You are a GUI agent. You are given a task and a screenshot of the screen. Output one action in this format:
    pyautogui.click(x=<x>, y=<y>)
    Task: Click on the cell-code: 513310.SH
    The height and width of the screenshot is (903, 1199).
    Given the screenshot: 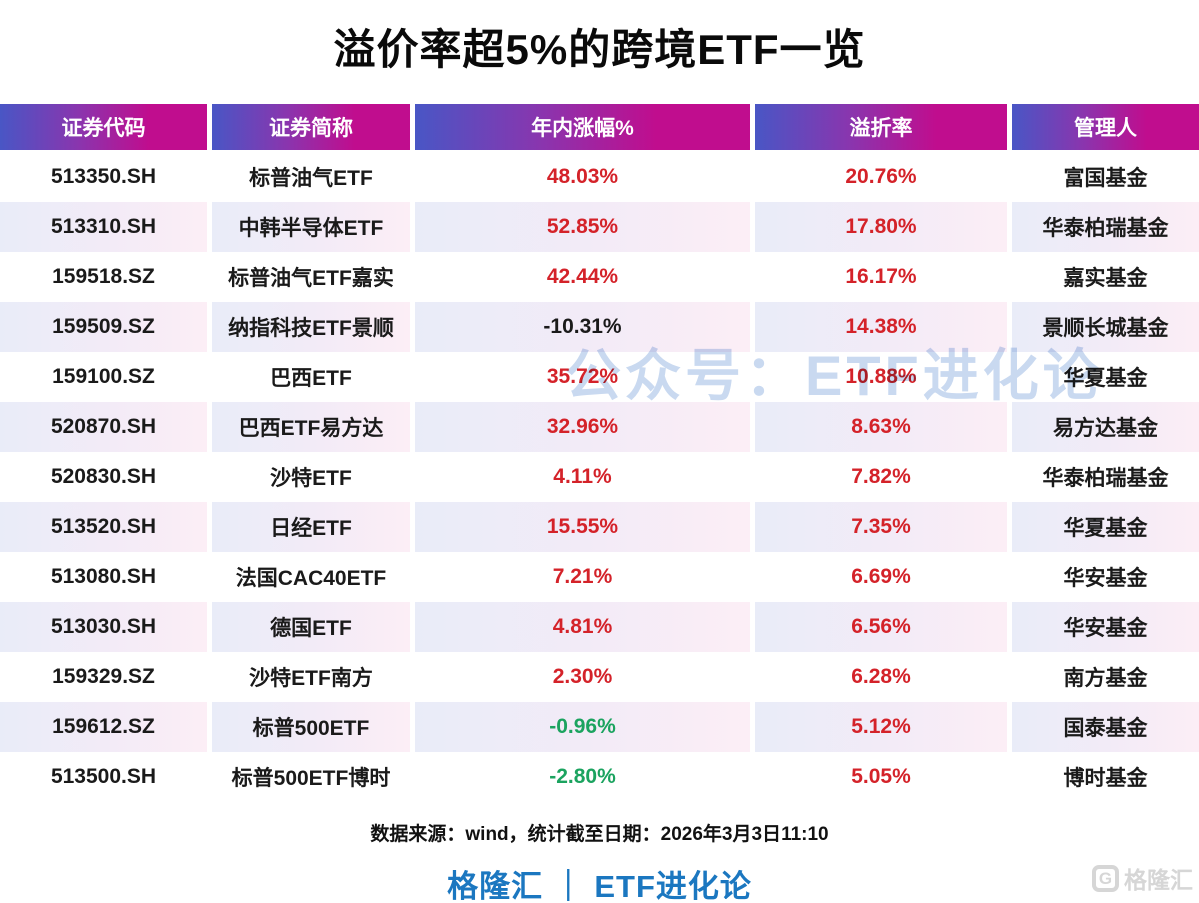 What is the action you would take?
    pyautogui.click(x=103, y=227)
    